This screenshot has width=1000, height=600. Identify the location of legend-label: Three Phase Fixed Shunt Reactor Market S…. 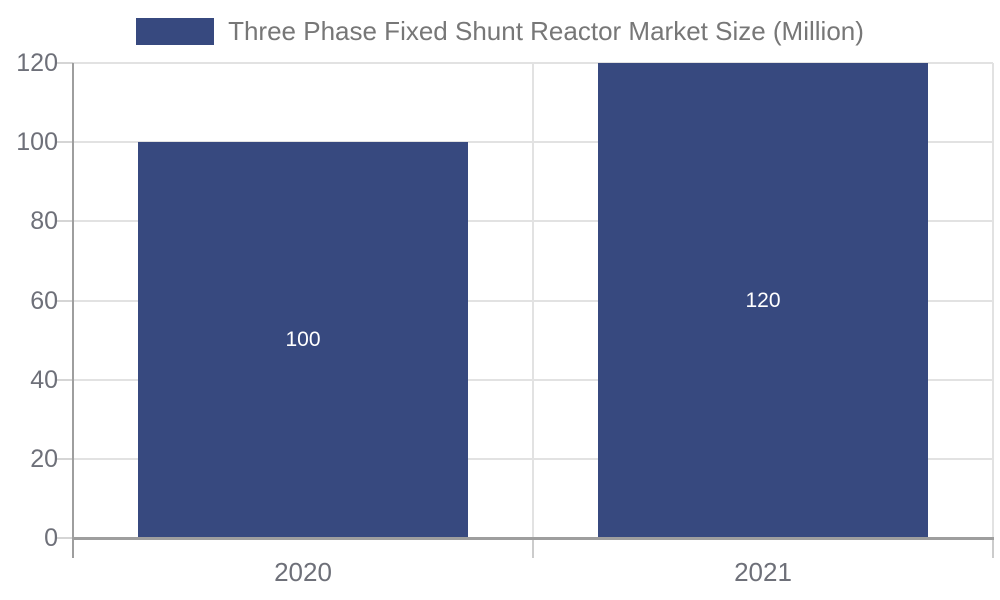
(546, 31).